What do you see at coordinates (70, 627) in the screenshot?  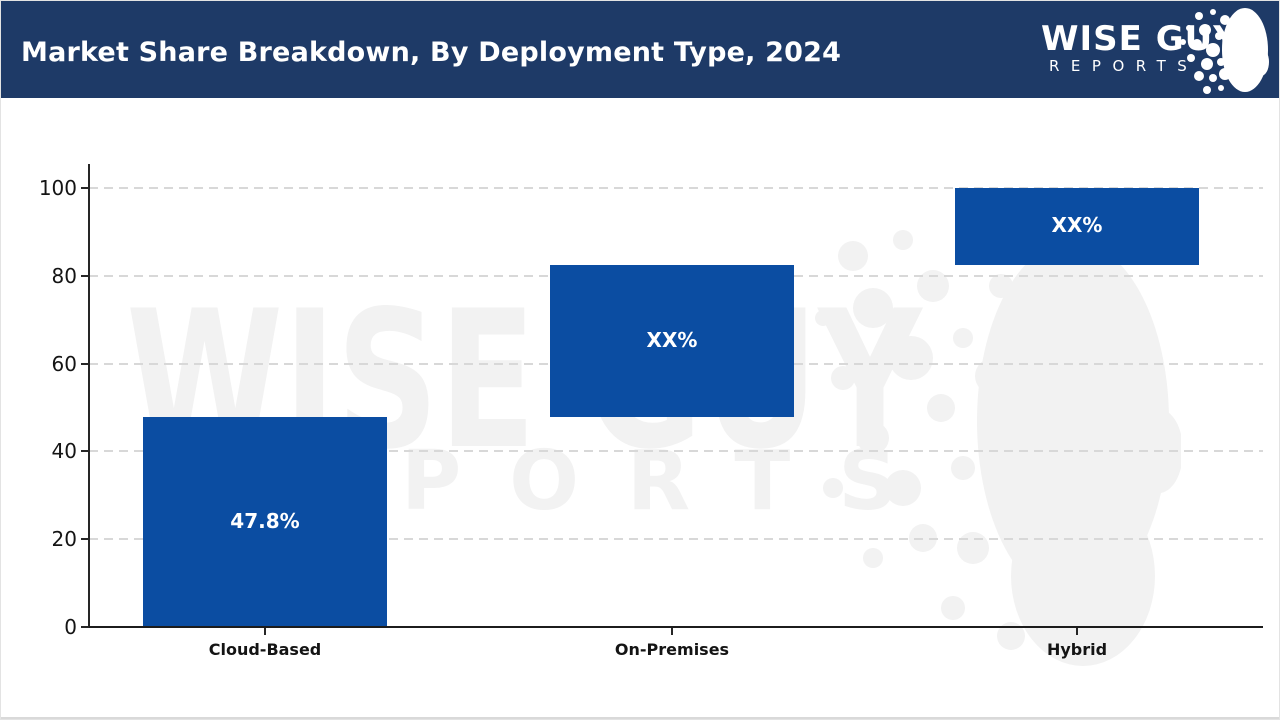 I see `y-axis-label-0: 0` at bounding box center [70, 627].